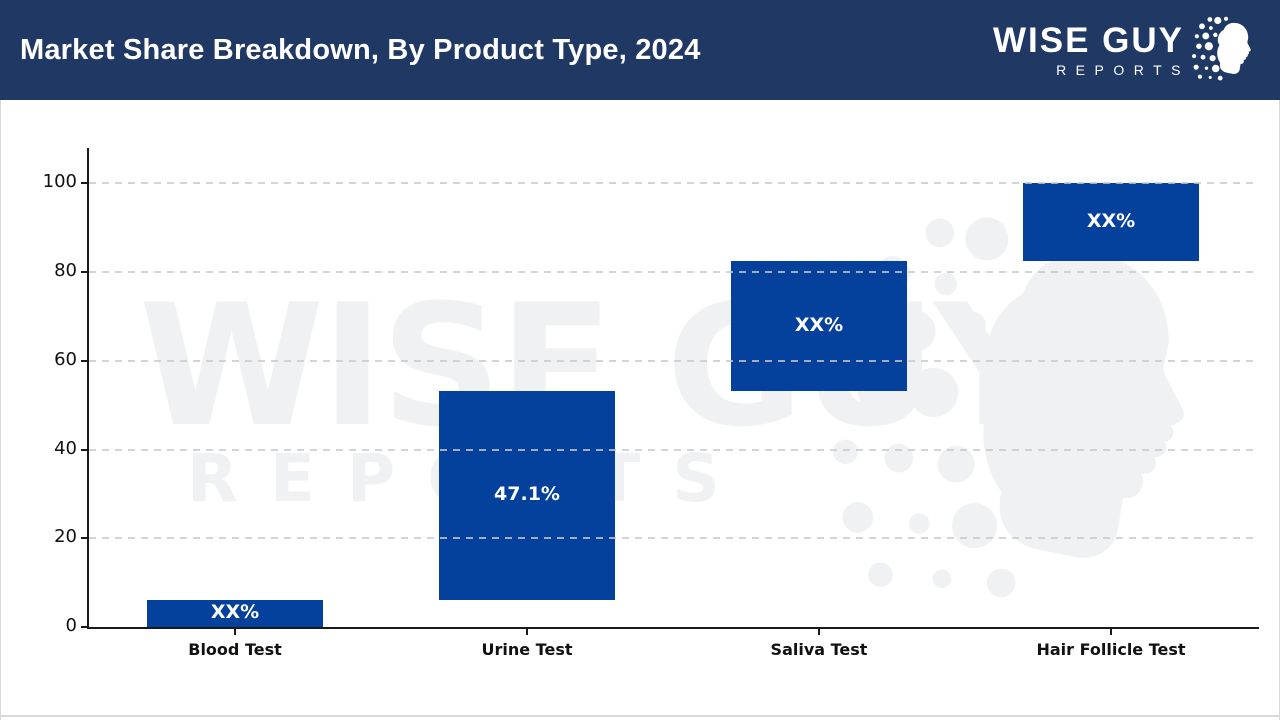 This screenshot has height=720, width=1280. I want to click on y-tick-label: 60, so click(65, 359).